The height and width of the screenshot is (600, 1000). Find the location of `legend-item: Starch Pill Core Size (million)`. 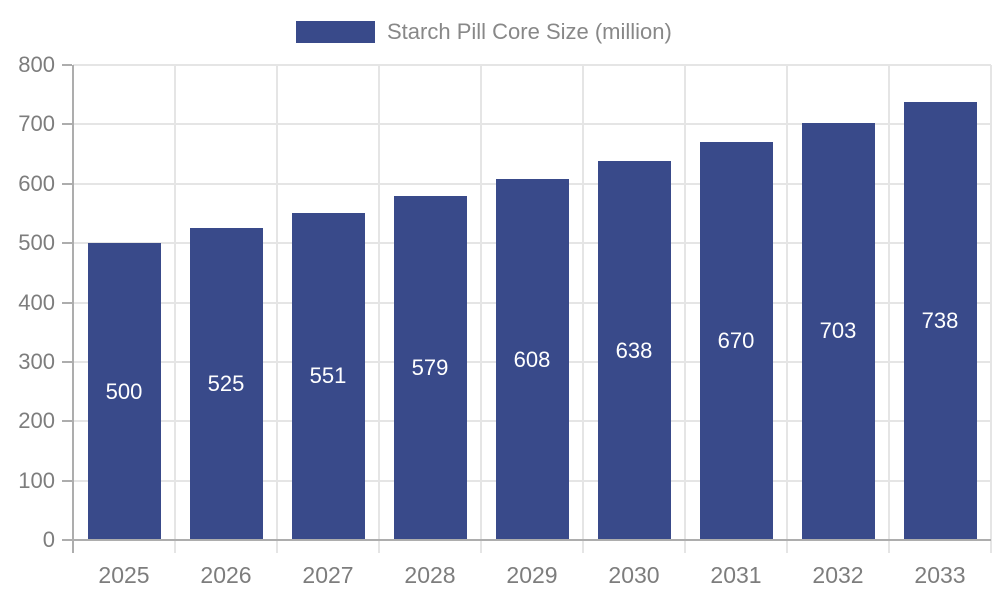

legend-item: Starch Pill Core Size (million) is located at coordinates (484, 32).